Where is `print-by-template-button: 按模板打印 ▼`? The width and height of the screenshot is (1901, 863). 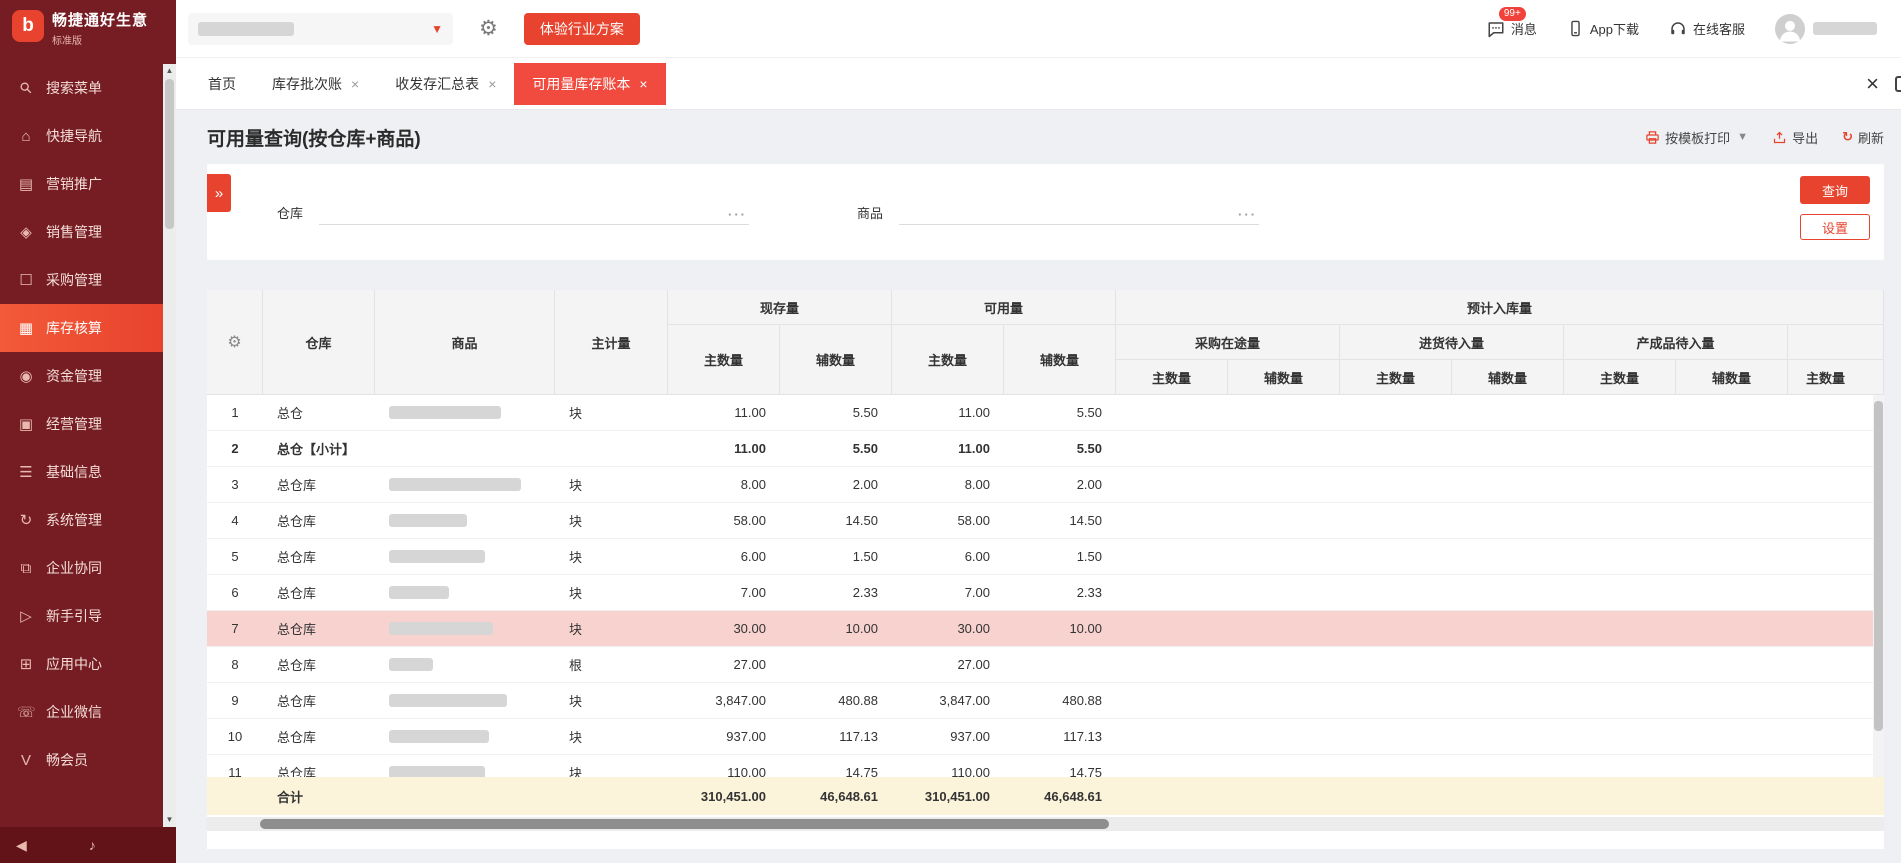
print-by-template-button: 按模板打印 ▼ is located at coordinates (1696, 137).